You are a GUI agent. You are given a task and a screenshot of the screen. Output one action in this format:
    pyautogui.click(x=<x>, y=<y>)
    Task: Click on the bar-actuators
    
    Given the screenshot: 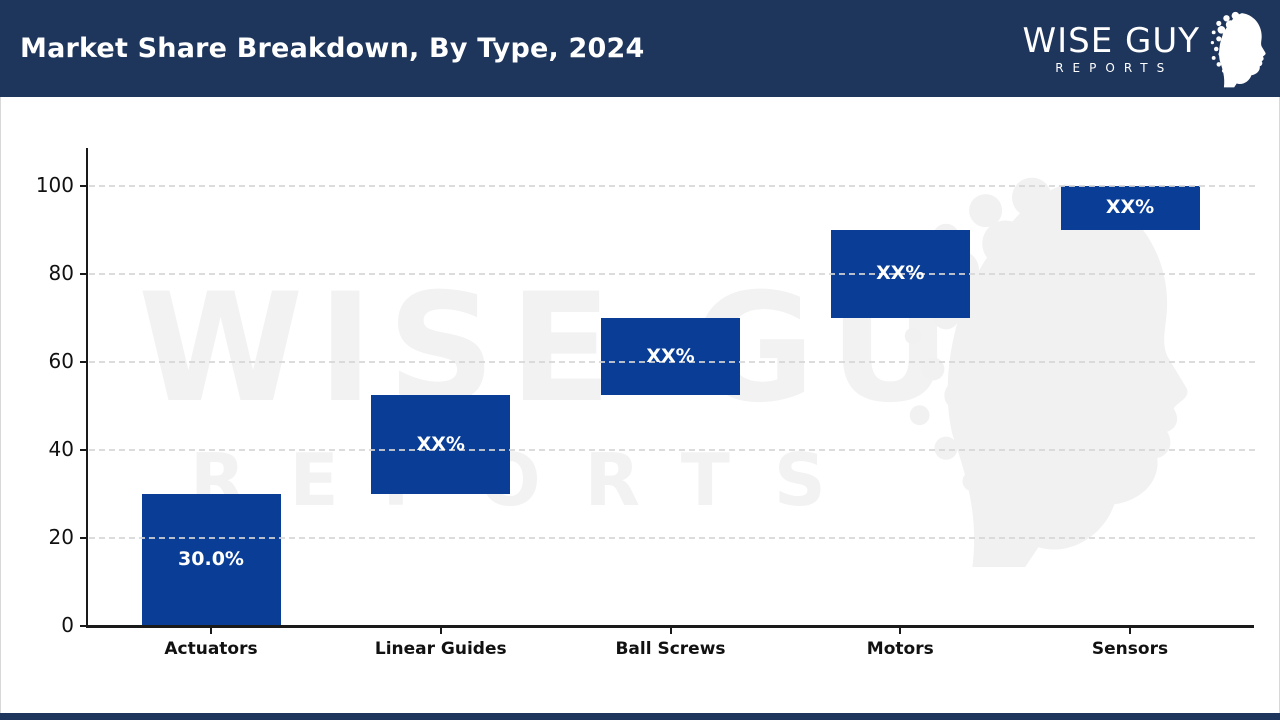 What is the action you would take?
    pyautogui.click(x=211, y=560)
    